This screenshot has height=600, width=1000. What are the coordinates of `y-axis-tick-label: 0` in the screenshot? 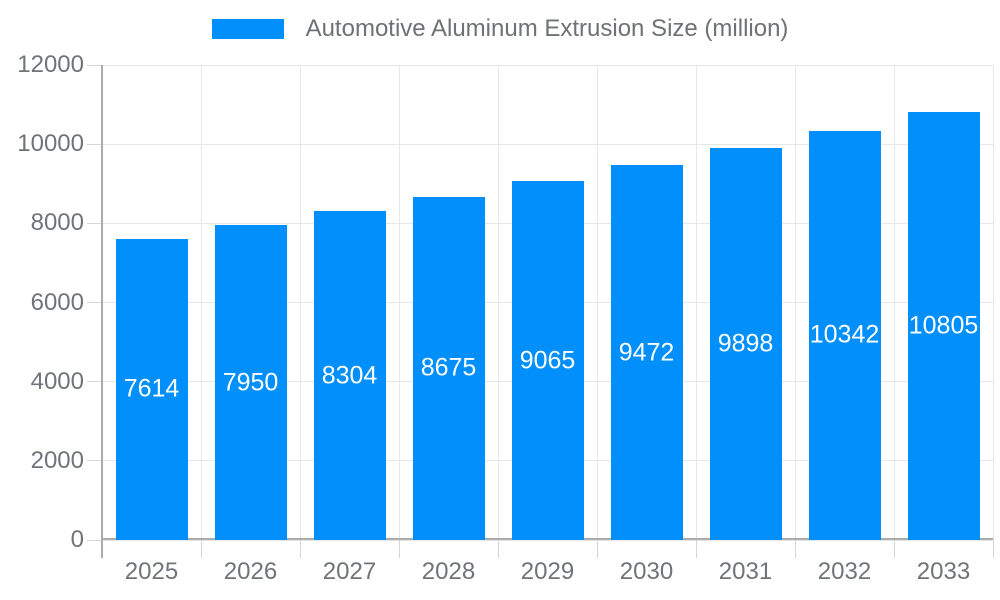 It's located at (77, 539).